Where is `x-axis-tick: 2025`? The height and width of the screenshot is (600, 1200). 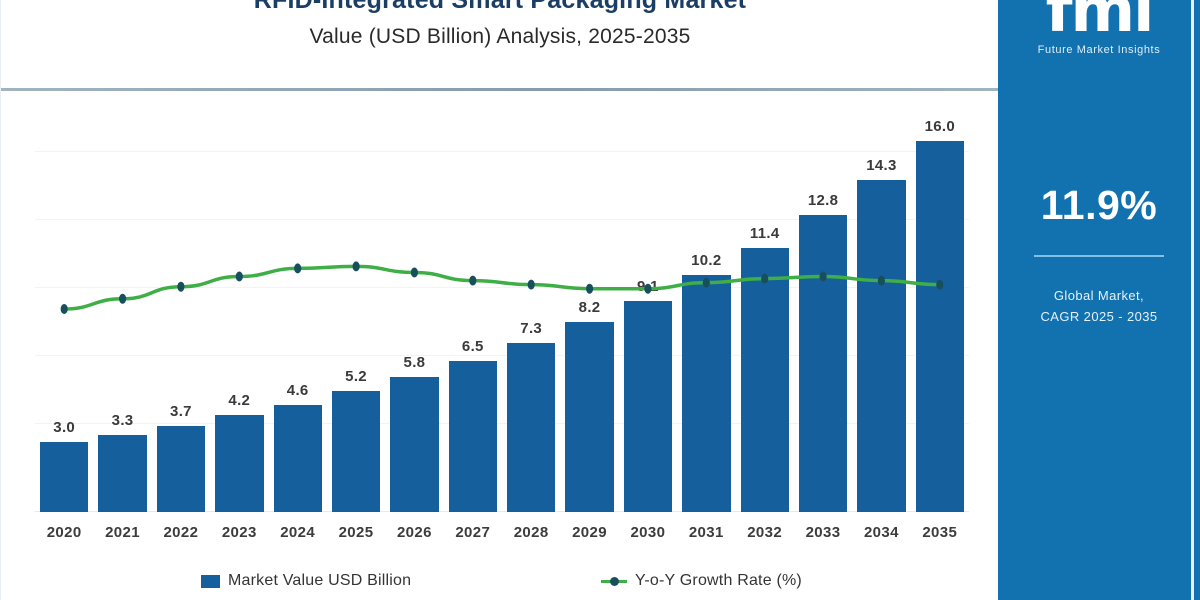 x-axis-tick: 2025 is located at coordinates (356, 532).